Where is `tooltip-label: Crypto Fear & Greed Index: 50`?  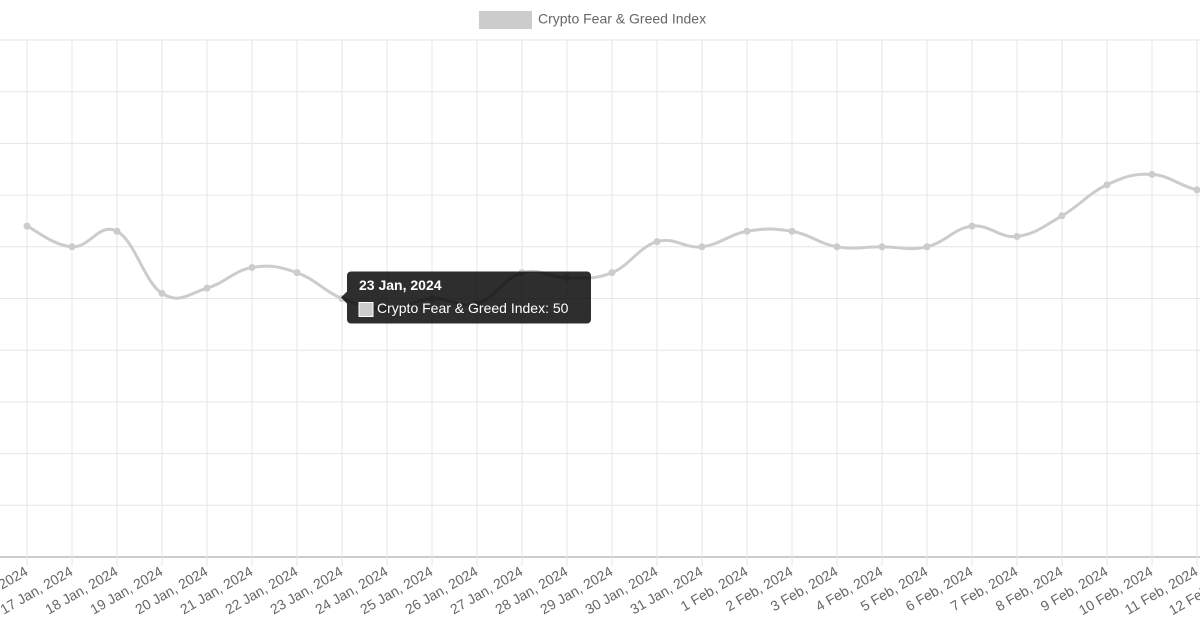
tooltip-label: Crypto Fear & Greed Index: 50 is located at coordinates (473, 308).